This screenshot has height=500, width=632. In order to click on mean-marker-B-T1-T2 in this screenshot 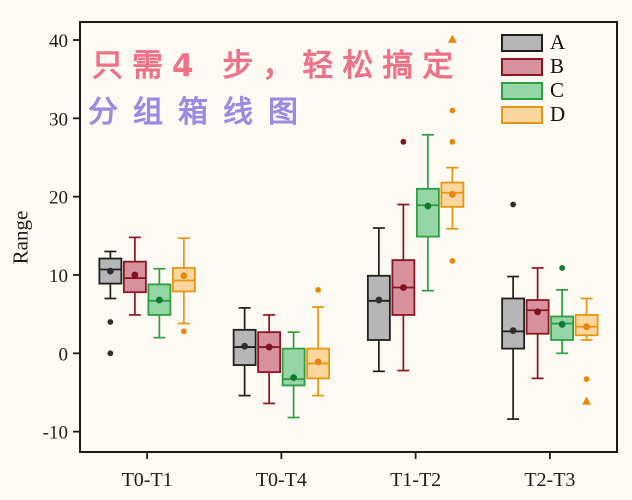, I will do `click(403, 287)`.